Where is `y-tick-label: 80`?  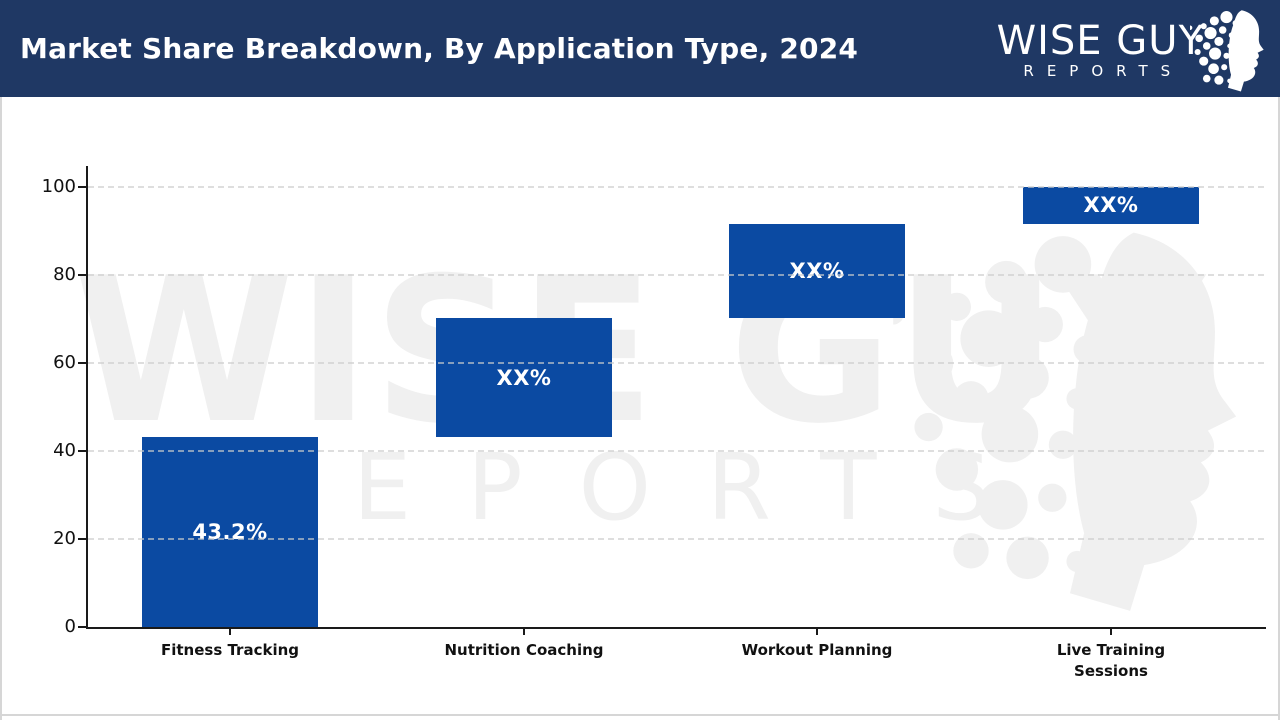 y-tick-label: 80 is located at coordinates (64, 274).